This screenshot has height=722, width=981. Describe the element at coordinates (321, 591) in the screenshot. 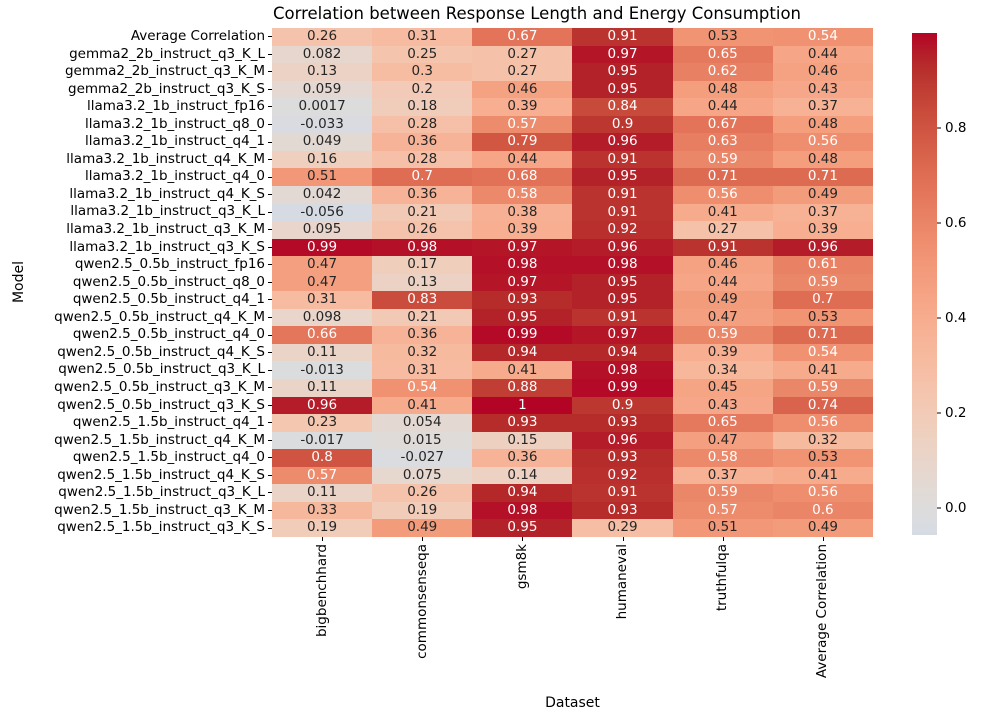

I see `dataset-label: bigbenchhard` at that location.